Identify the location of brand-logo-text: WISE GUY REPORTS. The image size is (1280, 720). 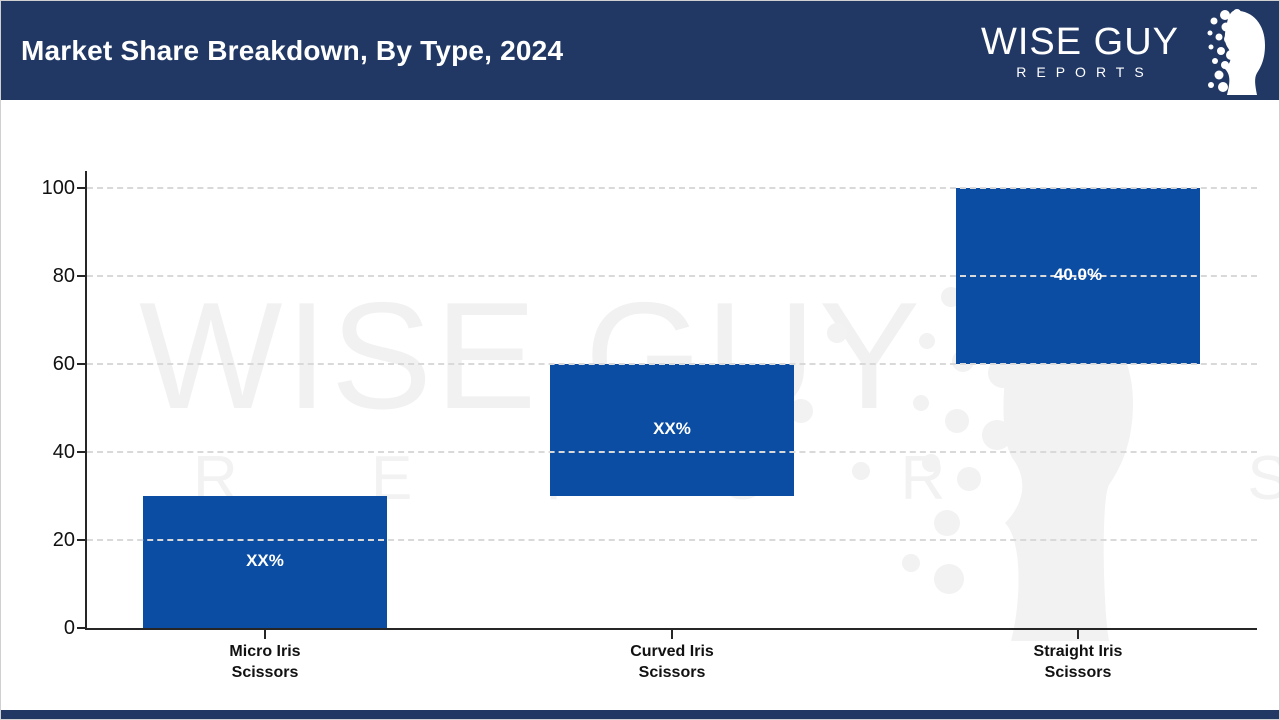
(1079, 50).